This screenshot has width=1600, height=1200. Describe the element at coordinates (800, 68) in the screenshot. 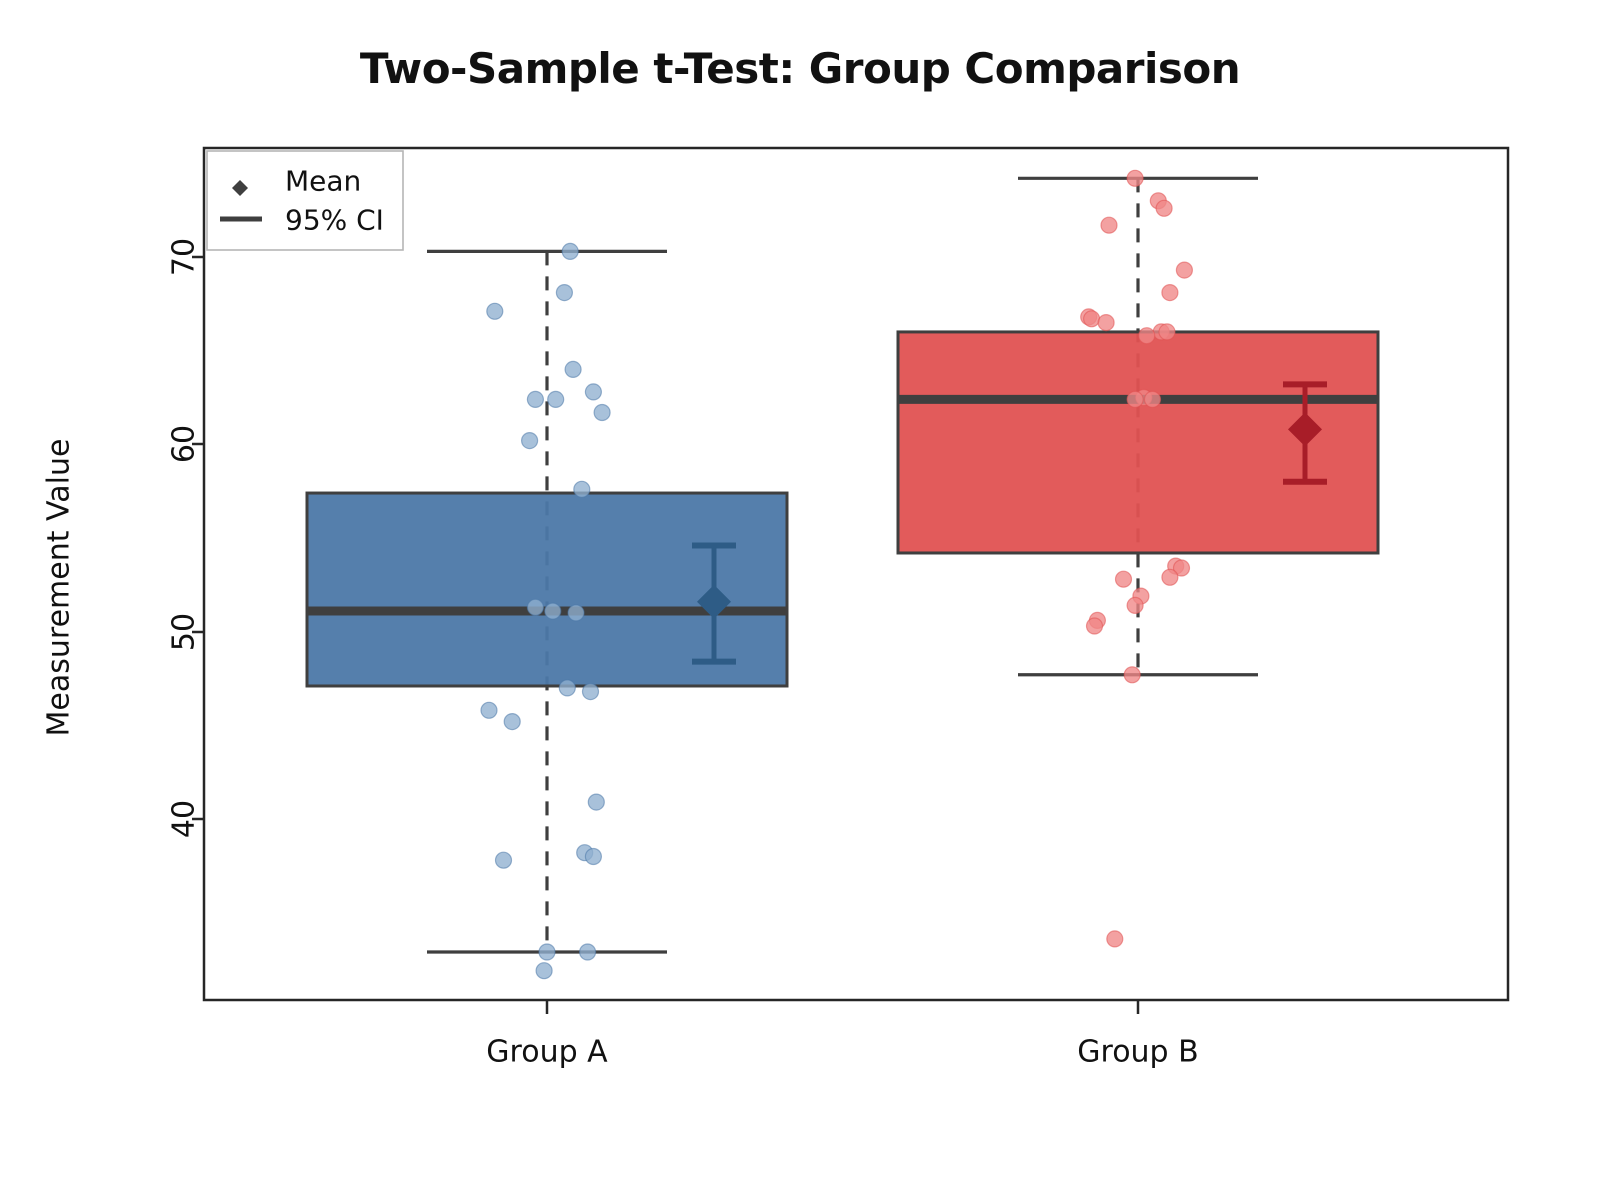

I see `page-title: Two-Sample t-Test: Group Comparison` at that location.